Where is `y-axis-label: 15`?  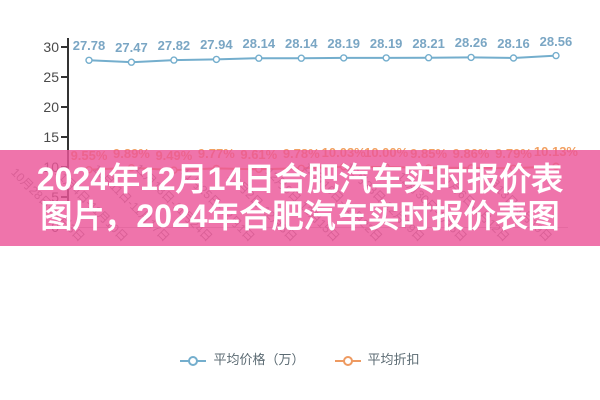
y-axis-label: 15 is located at coordinates (51, 137).